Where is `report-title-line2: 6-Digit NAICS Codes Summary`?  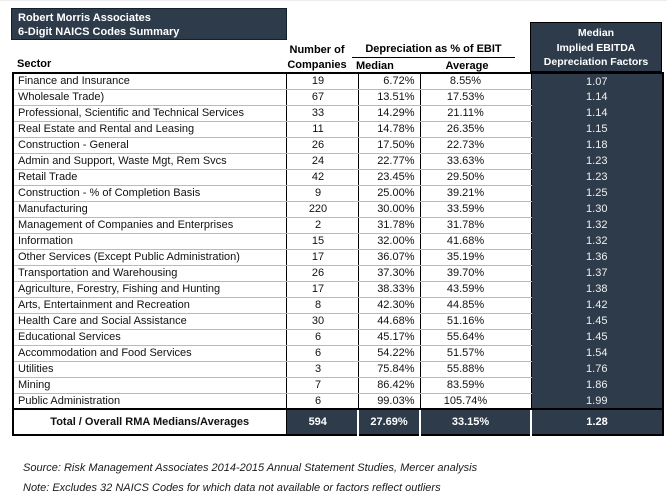 report-title-line2: 6-Digit NAICS Codes Summary is located at coordinates (99, 32).